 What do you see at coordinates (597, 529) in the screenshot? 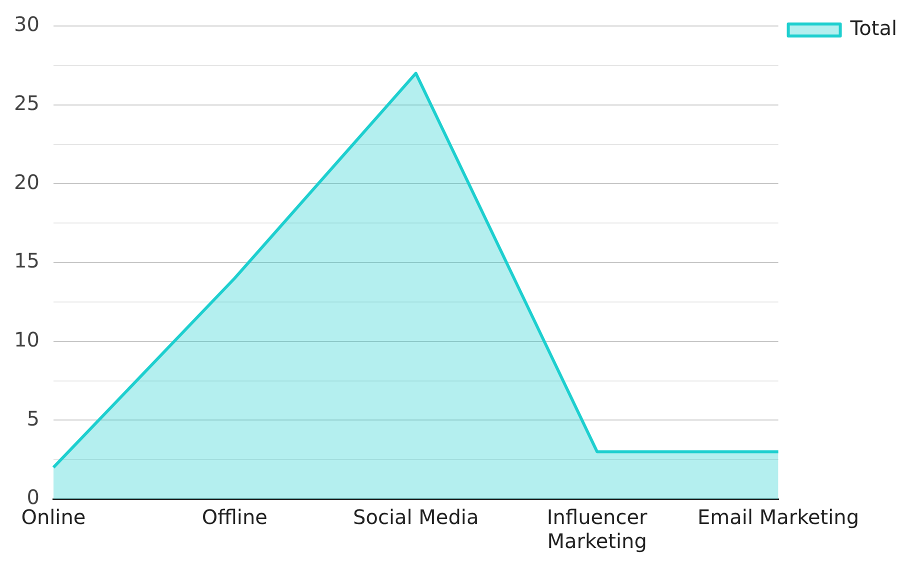
I see `x-tick-label: Influencer Marketing` at bounding box center [597, 529].